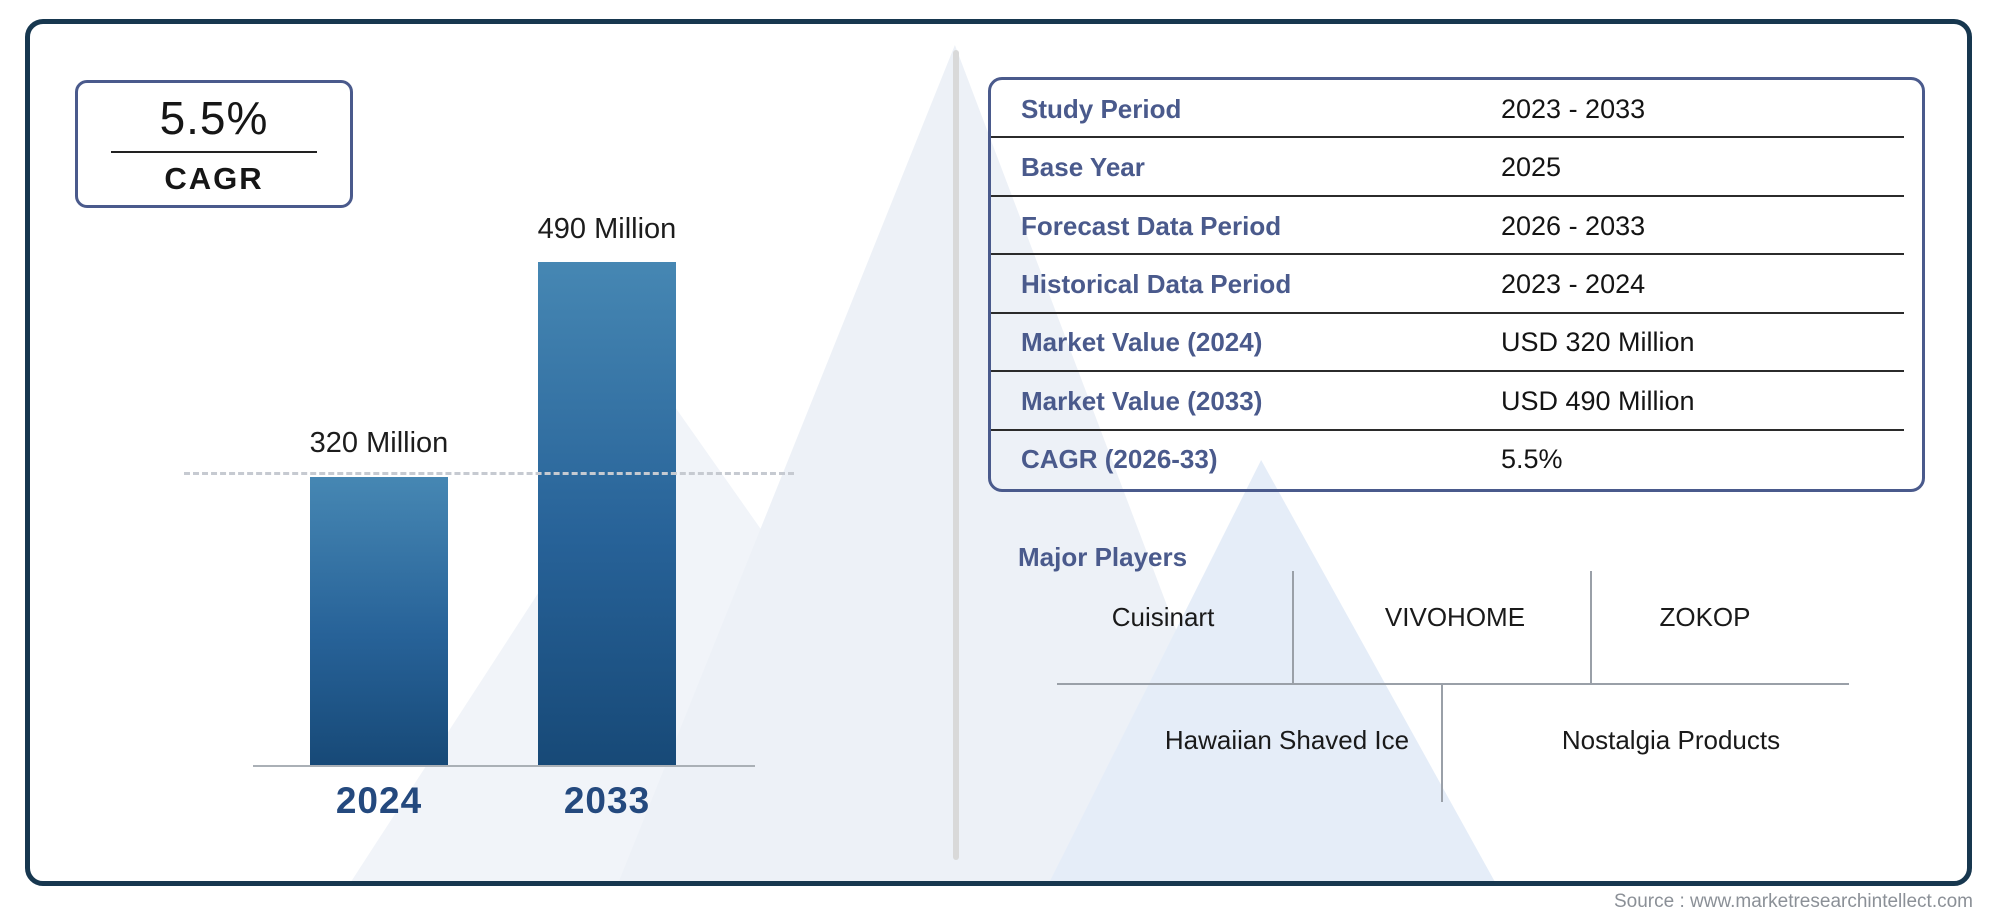 The width and height of the screenshot is (2000, 917). Describe the element at coordinates (1456, 168) in the screenshot. I see `table-row: Base Year 2025` at that location.